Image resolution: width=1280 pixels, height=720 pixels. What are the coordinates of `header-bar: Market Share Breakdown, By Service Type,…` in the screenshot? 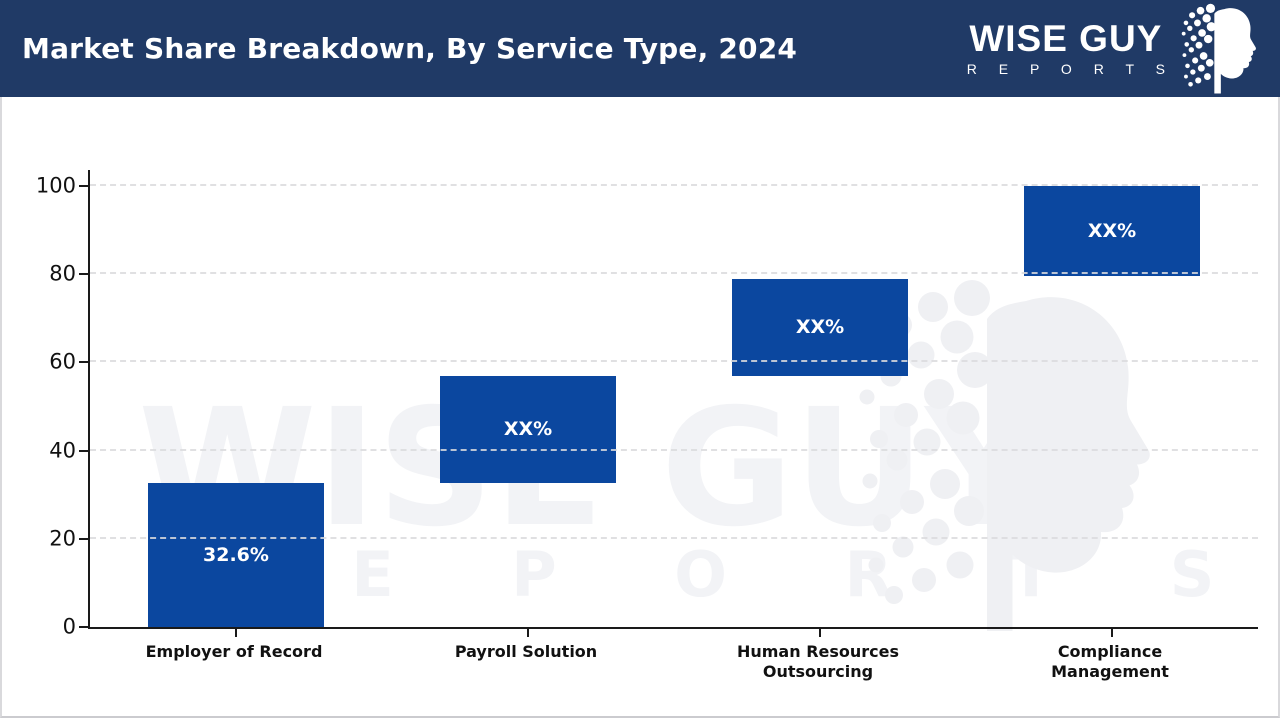 It's located at (640, 48).